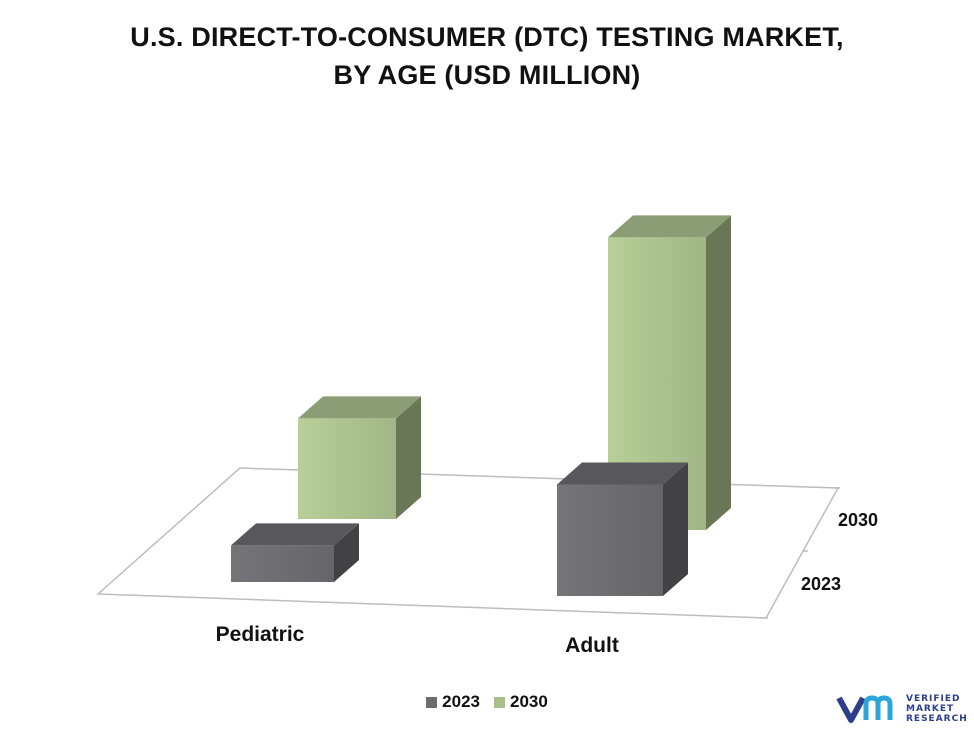 The height and width of the screenshot is (736, 974). I want to click on brand-line-3: RESEARCH, so click(937, 719).